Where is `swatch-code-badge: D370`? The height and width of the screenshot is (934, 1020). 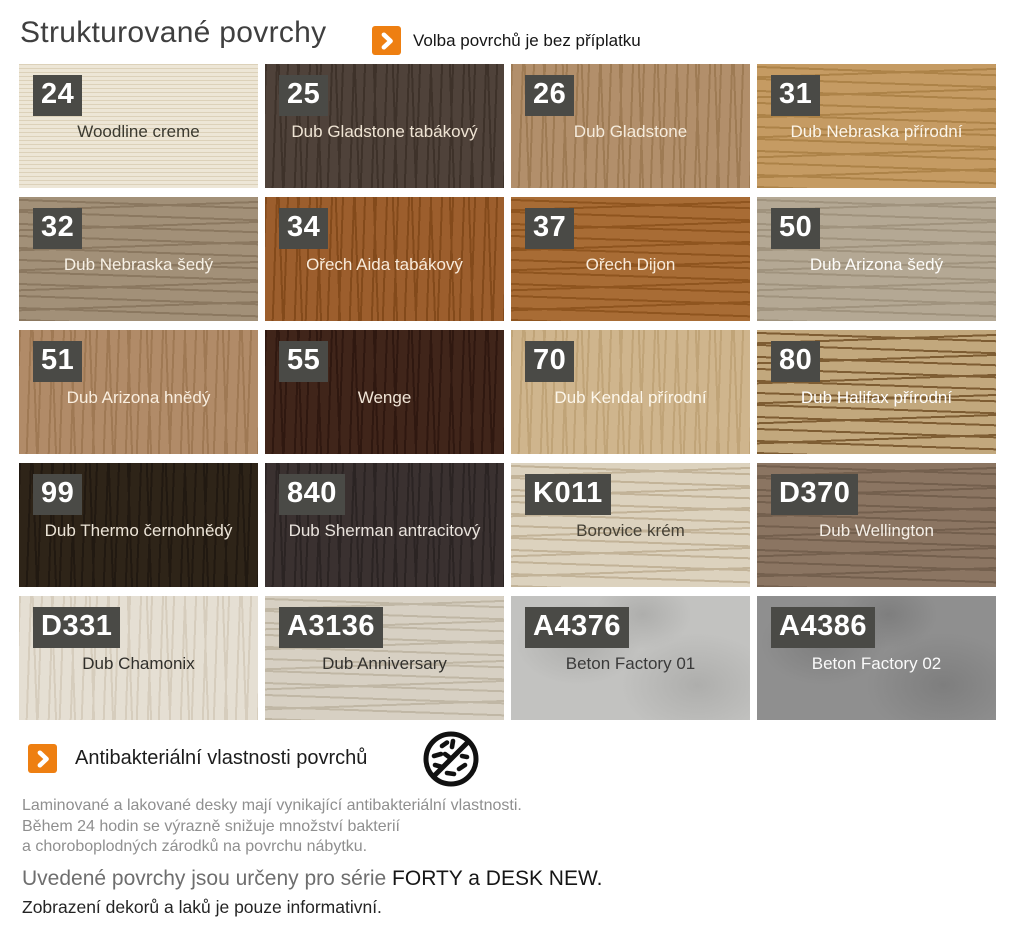
swatch-code-badge: D370 is located at coordinates (815, 494).